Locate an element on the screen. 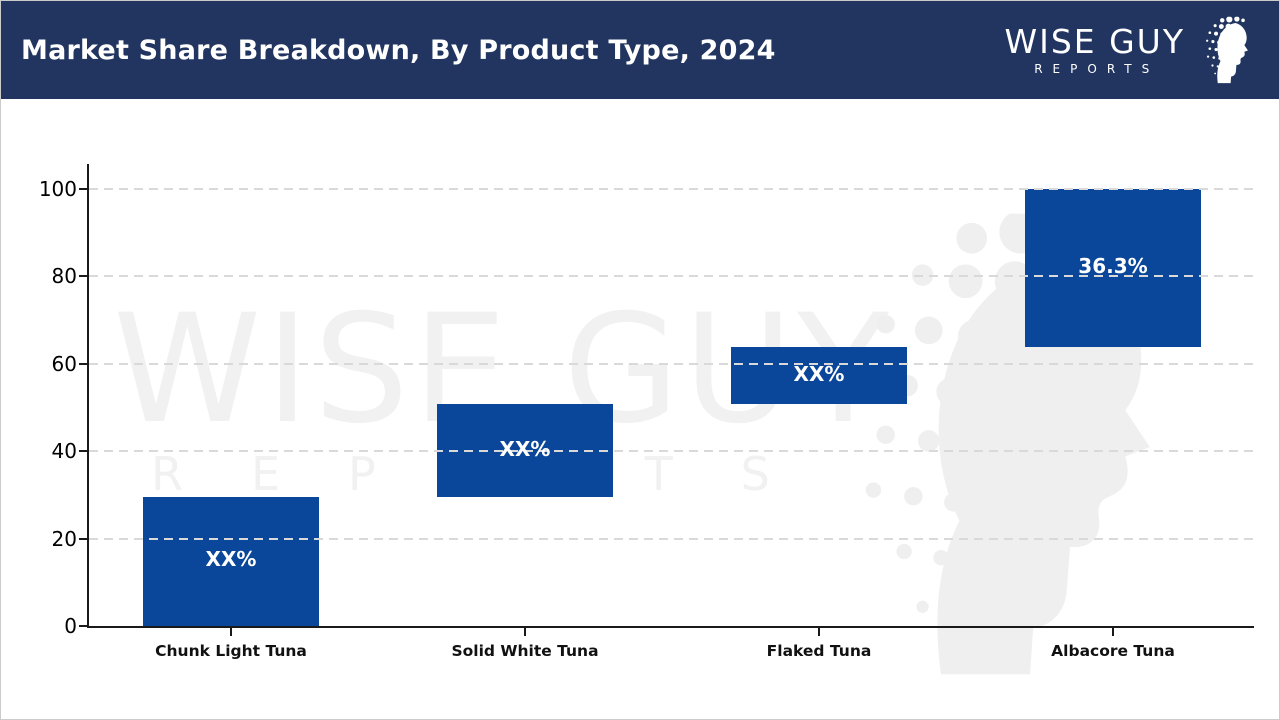 The height and width of the screenshot is (720, 1280). wise-guy-logo: WISE GUY REPORTS is located at coordinates (1129, 50).